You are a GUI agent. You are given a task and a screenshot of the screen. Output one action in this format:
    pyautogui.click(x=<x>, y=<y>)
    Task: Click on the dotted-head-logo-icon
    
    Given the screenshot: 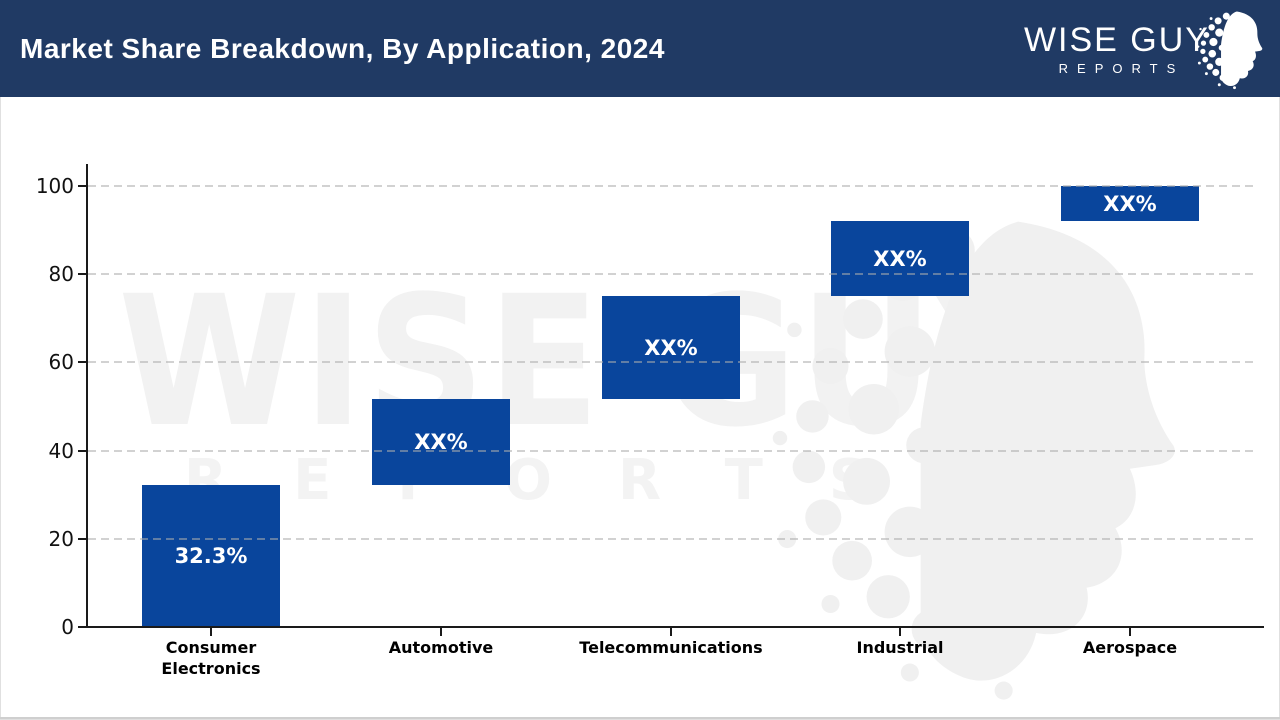 What is the action you would take?
    pyautogui.click(x=1230, y=50)
    